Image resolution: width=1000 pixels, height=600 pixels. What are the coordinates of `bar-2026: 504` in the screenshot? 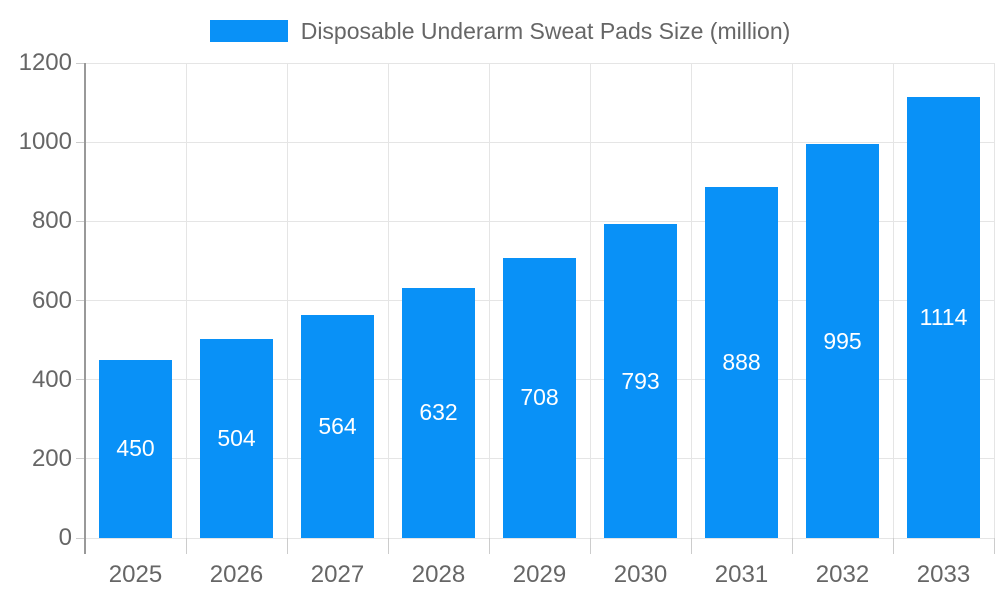 It's located at (236, 438).